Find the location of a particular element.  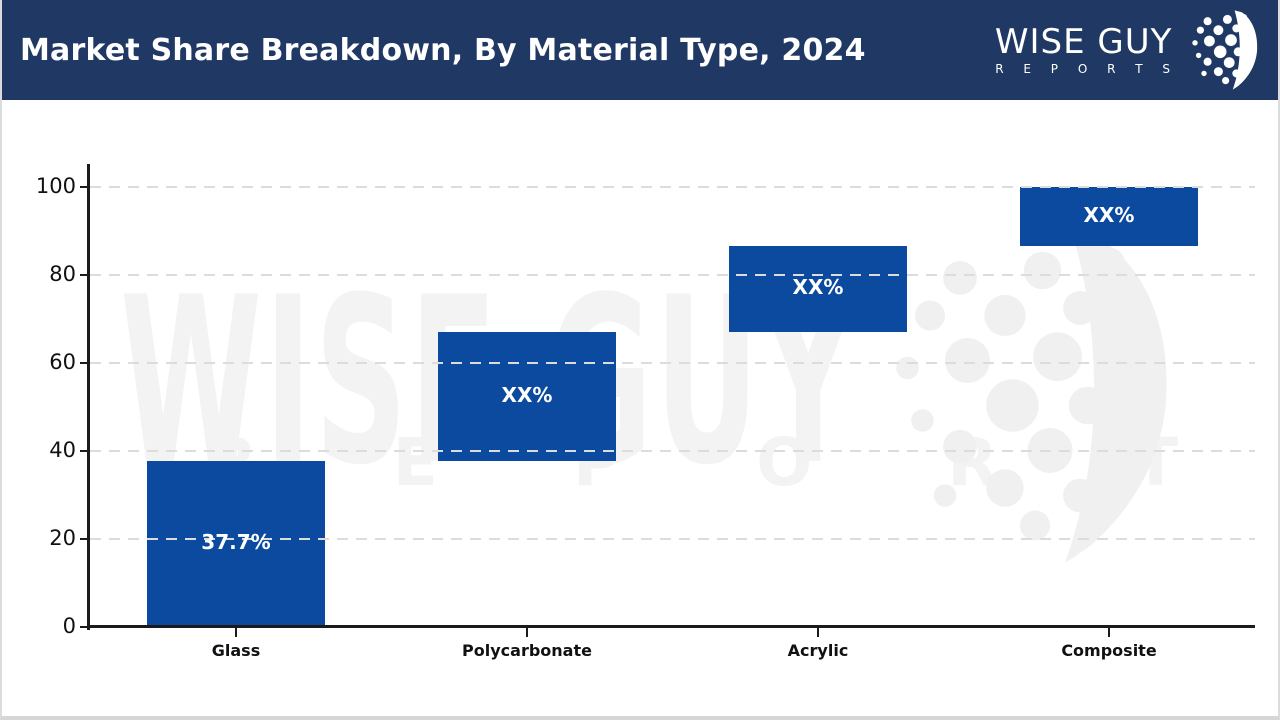

bar-acrylic is located at coordinates (818, 289).